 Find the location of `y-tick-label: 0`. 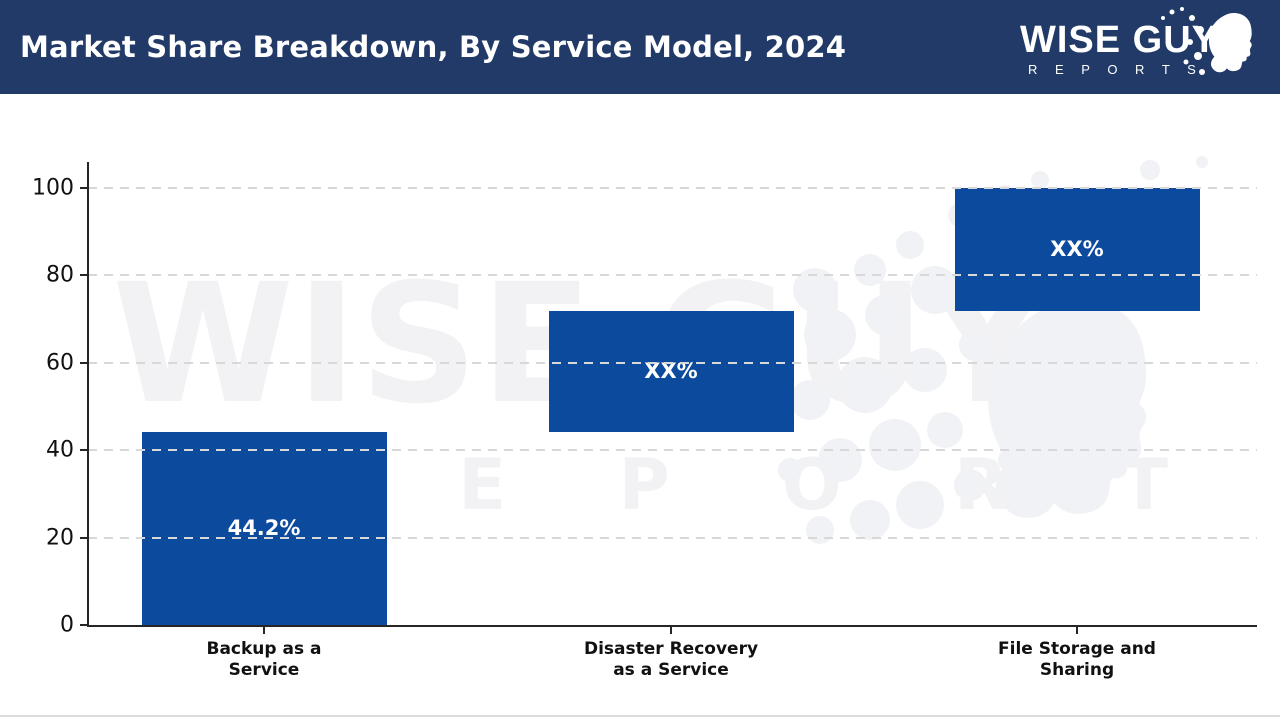

y-tick-label: 0 is located at coordinates (67, 625).